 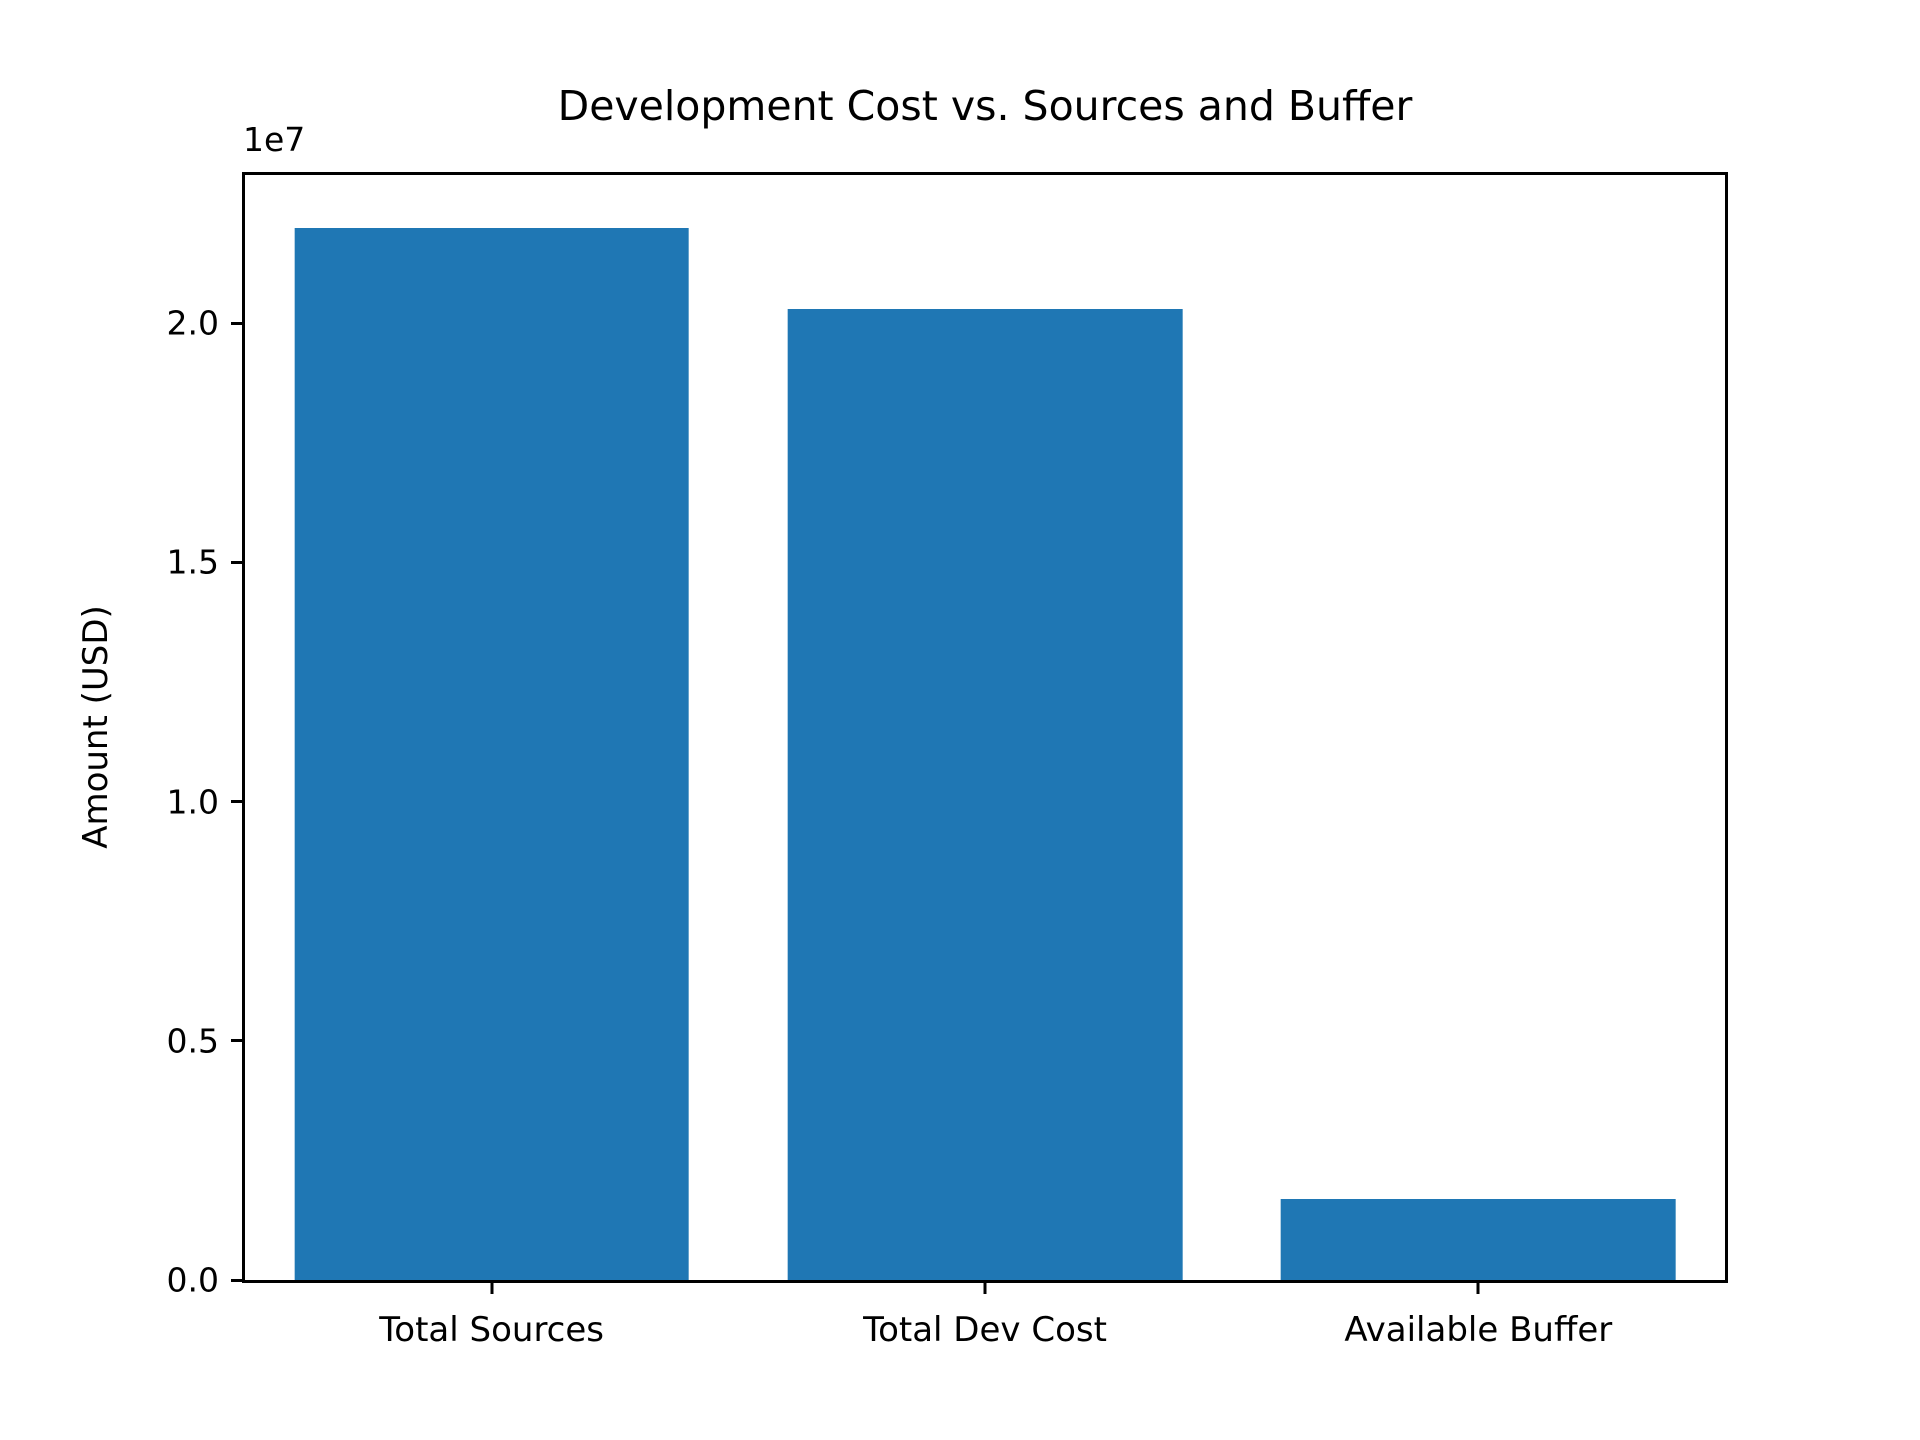 I want to click on chart-title: Development Cost vs. Sources and Buffer, so click(x=985, y=106).